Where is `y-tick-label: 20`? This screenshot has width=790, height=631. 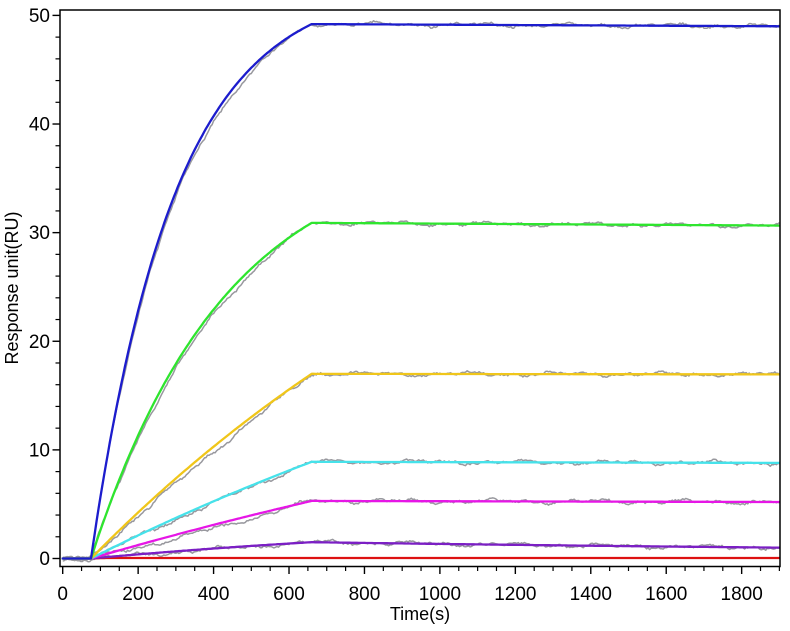 y-tick-label: 20 is located at coordinates (39, 342).